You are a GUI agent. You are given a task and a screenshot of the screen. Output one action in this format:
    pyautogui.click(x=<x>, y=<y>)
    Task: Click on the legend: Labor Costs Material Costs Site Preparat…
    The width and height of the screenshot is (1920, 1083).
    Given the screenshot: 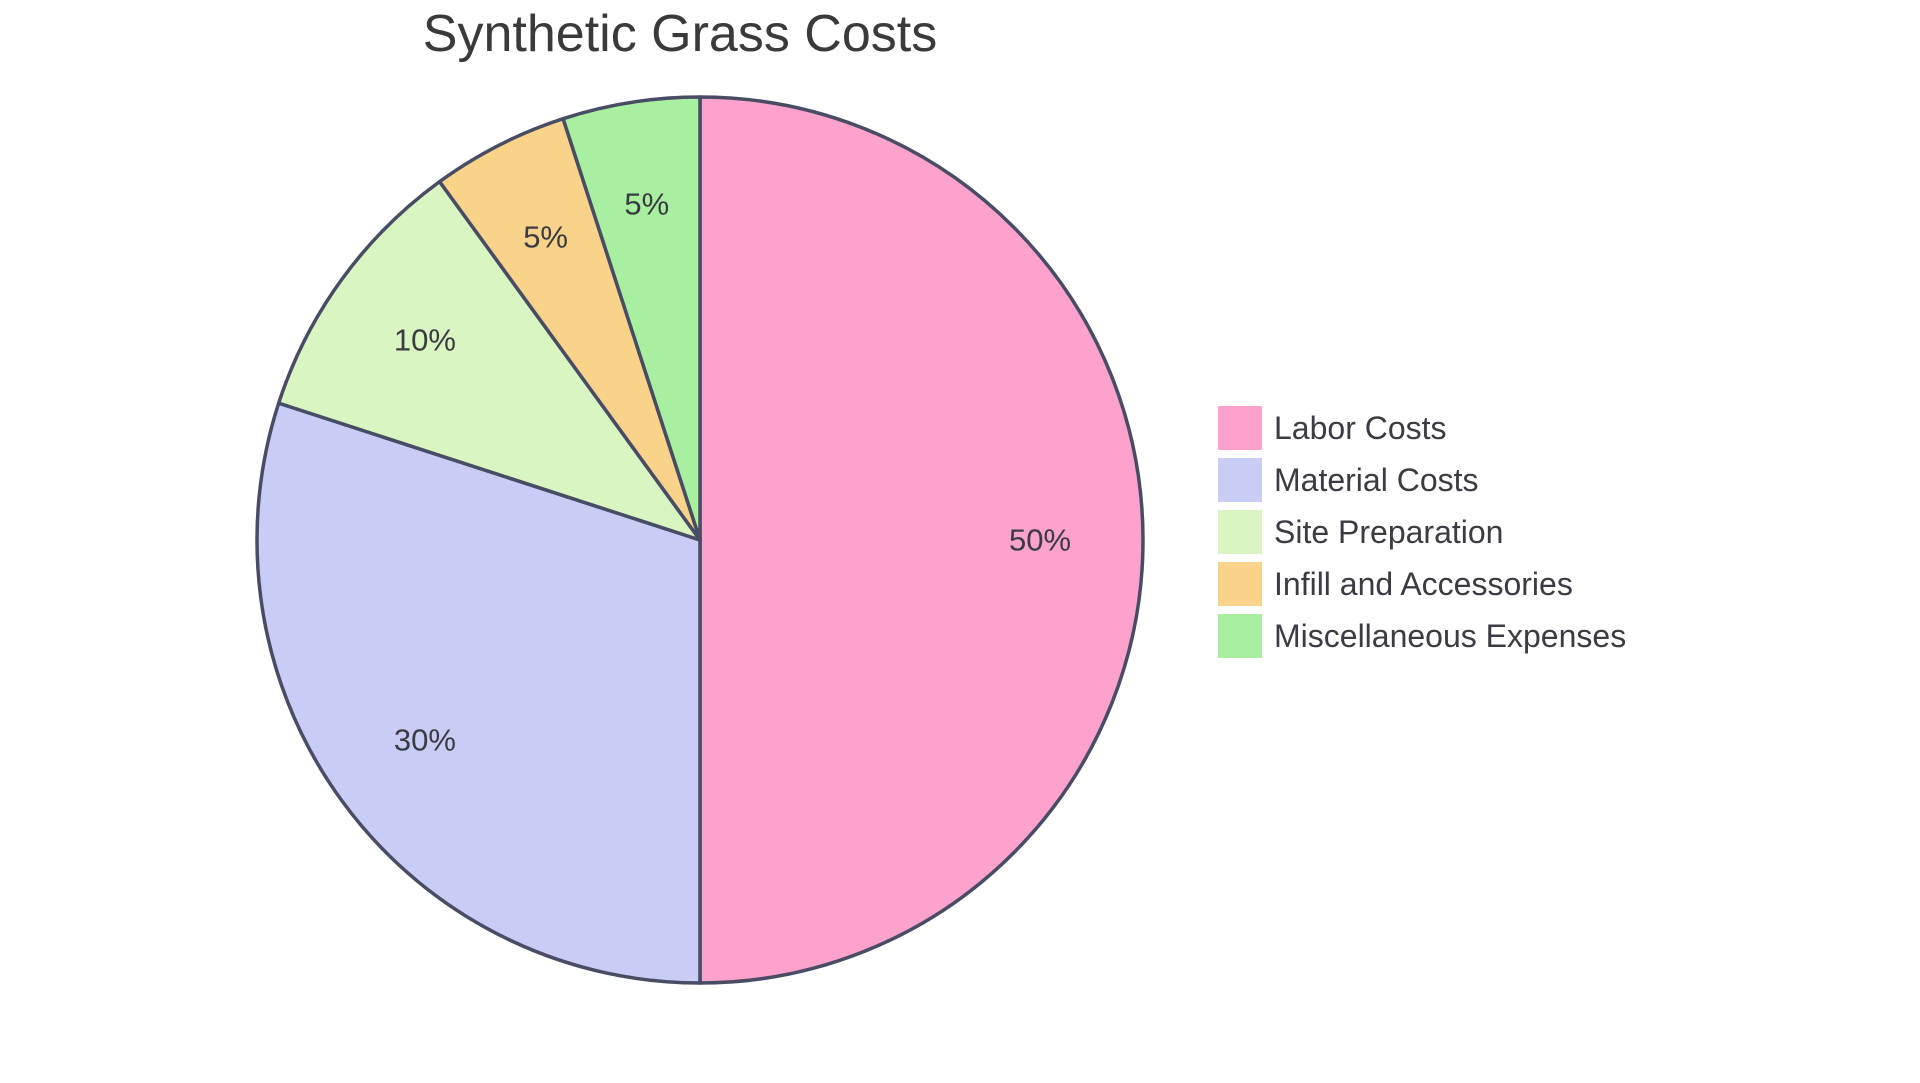 What is the action you would take?
    pyautogui.click(x=1422, y=532)
    